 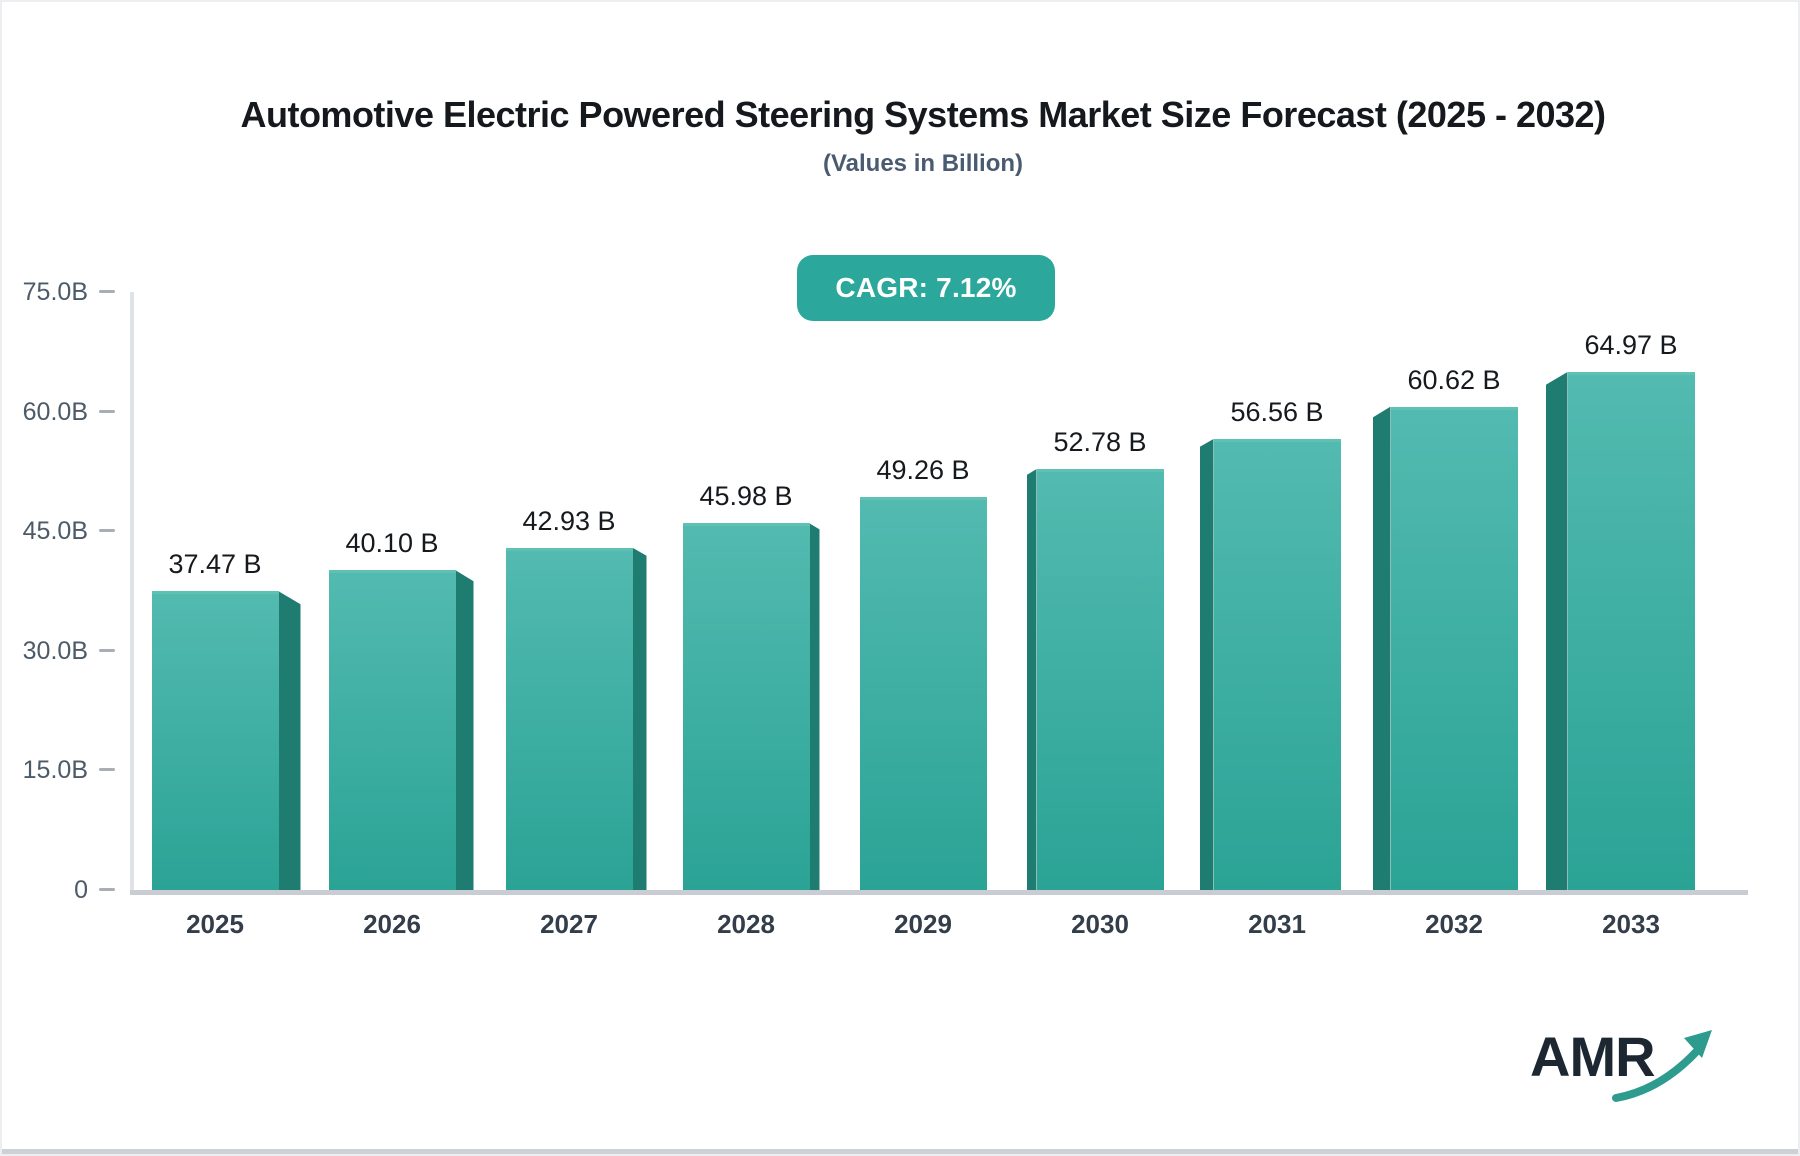 What do you see at coordinates (569, 924) in the screenshot?
I see `x-axis-label: 2027` at bounding box center [569, 924].